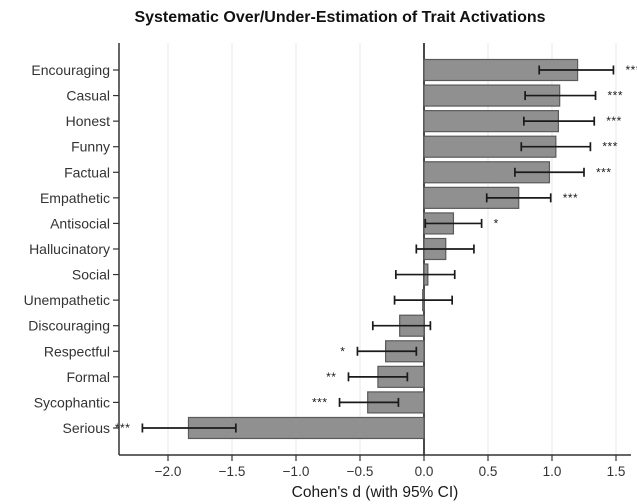  What do you see at coordinates (86, 428) in the screenshot?
I see `category-label-serious: Serious` at bounding box center [86, 428].